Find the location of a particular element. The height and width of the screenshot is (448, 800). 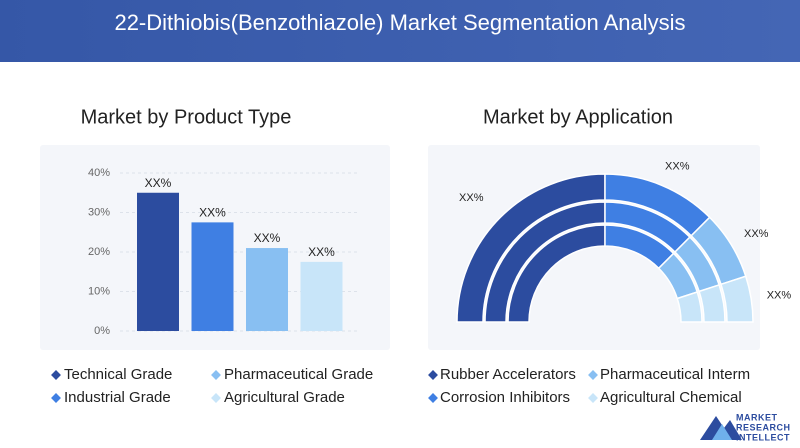

logo-text: RESEARCH is located at coordinates (763, 427).